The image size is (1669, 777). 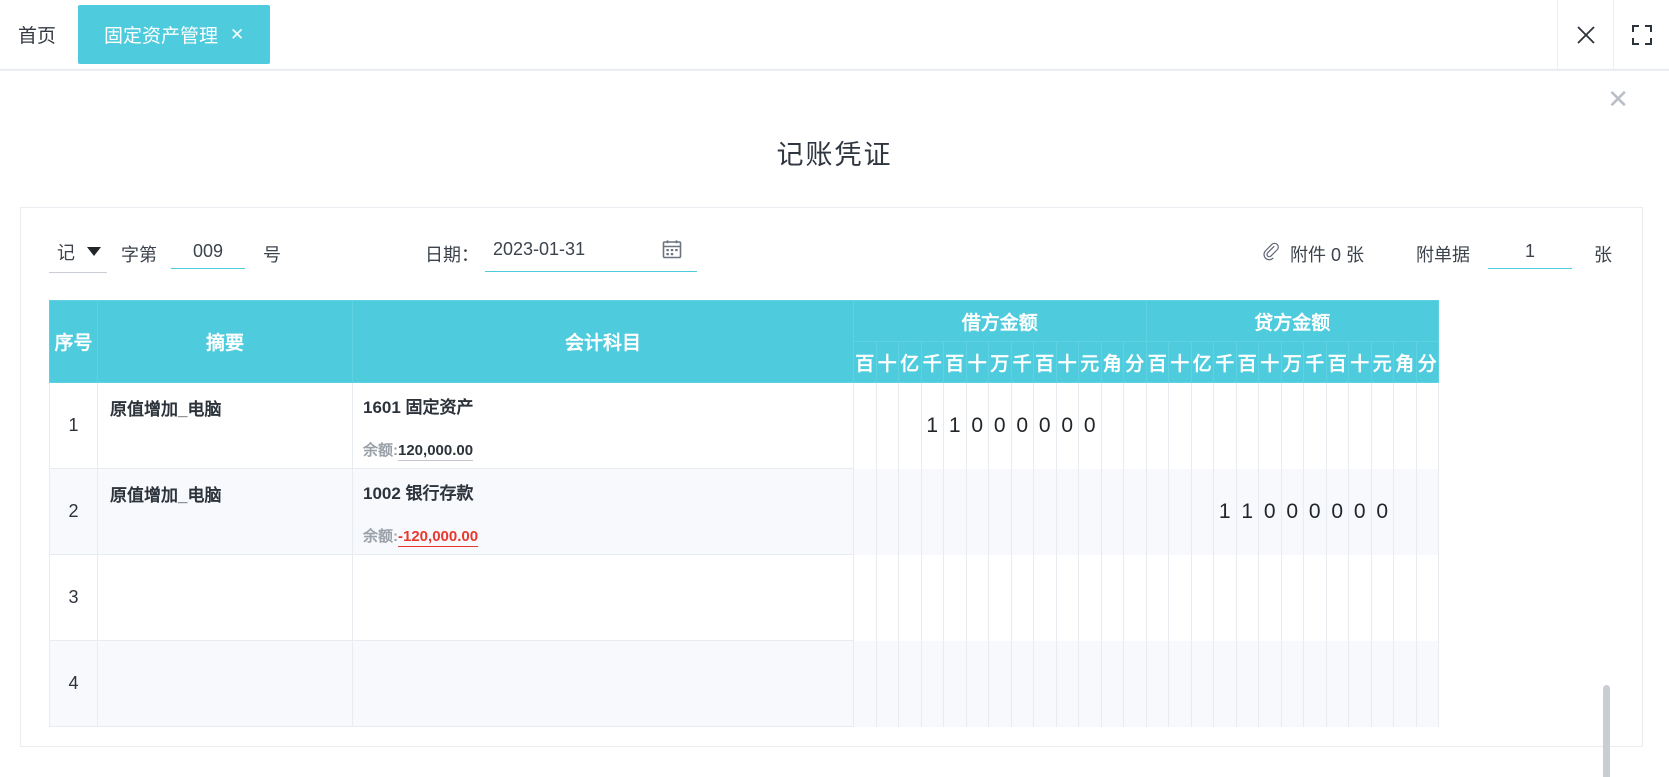 I want to click on cell-debit-digit-9: 0, so click(x=1067, y=425).